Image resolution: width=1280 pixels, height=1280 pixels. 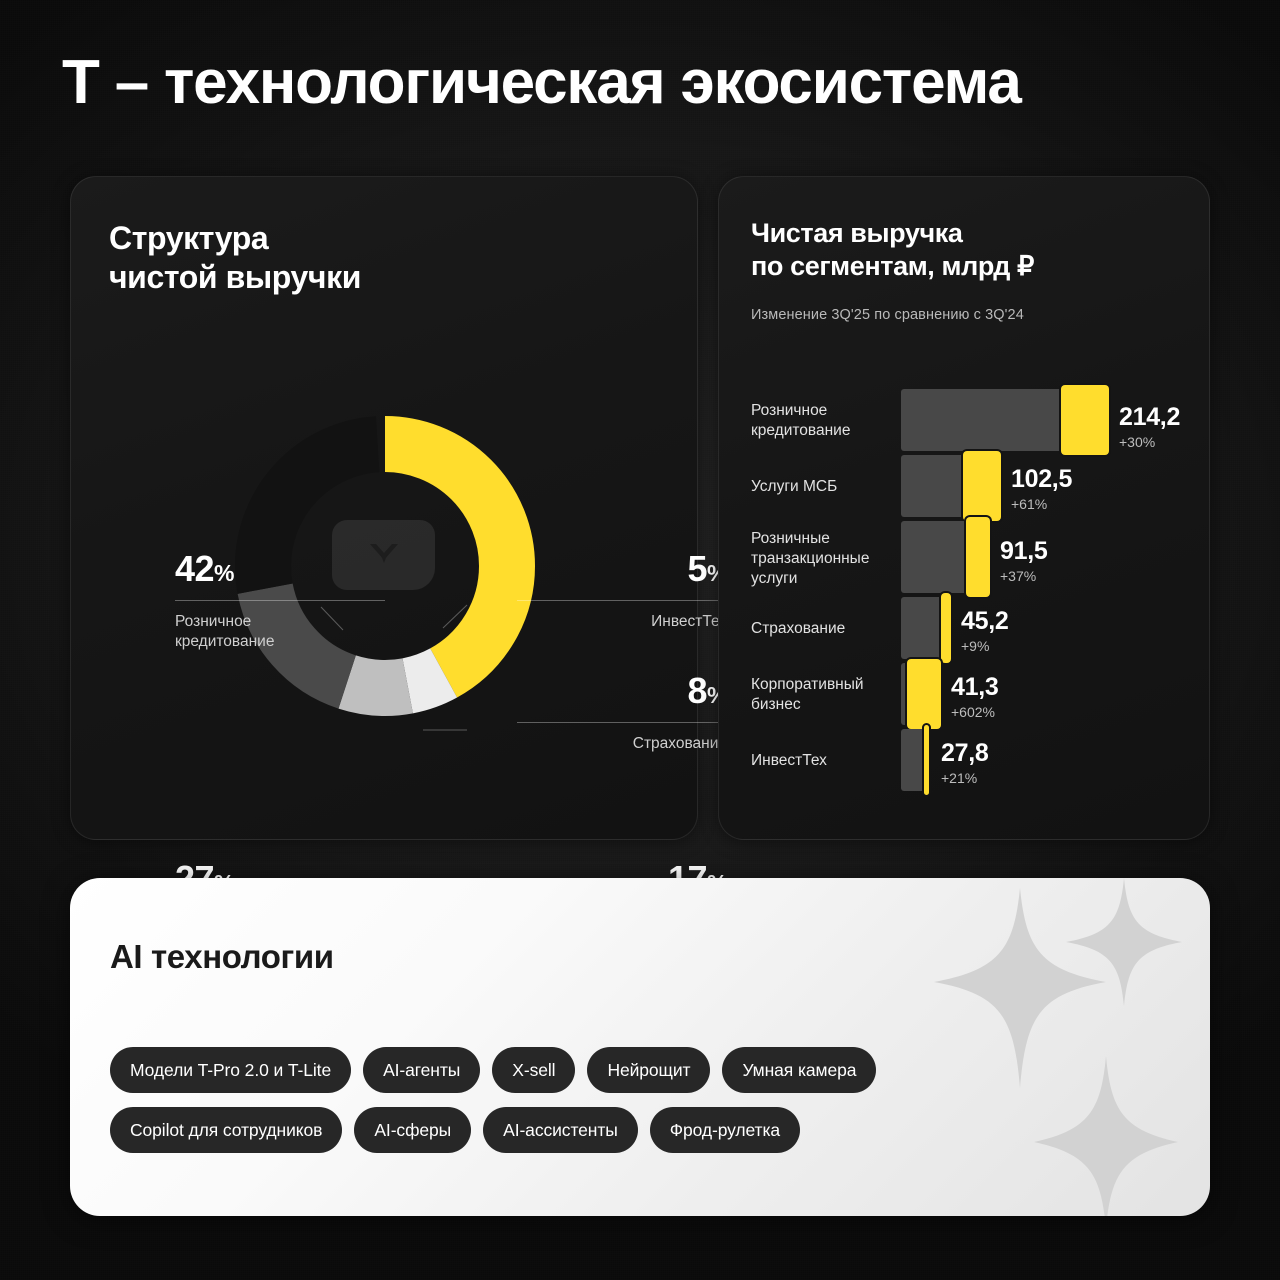 What do you see at coordinates (965, 753) in the screenshot?
I see `bar-value: 27,8` at bounding box center [965, 753].